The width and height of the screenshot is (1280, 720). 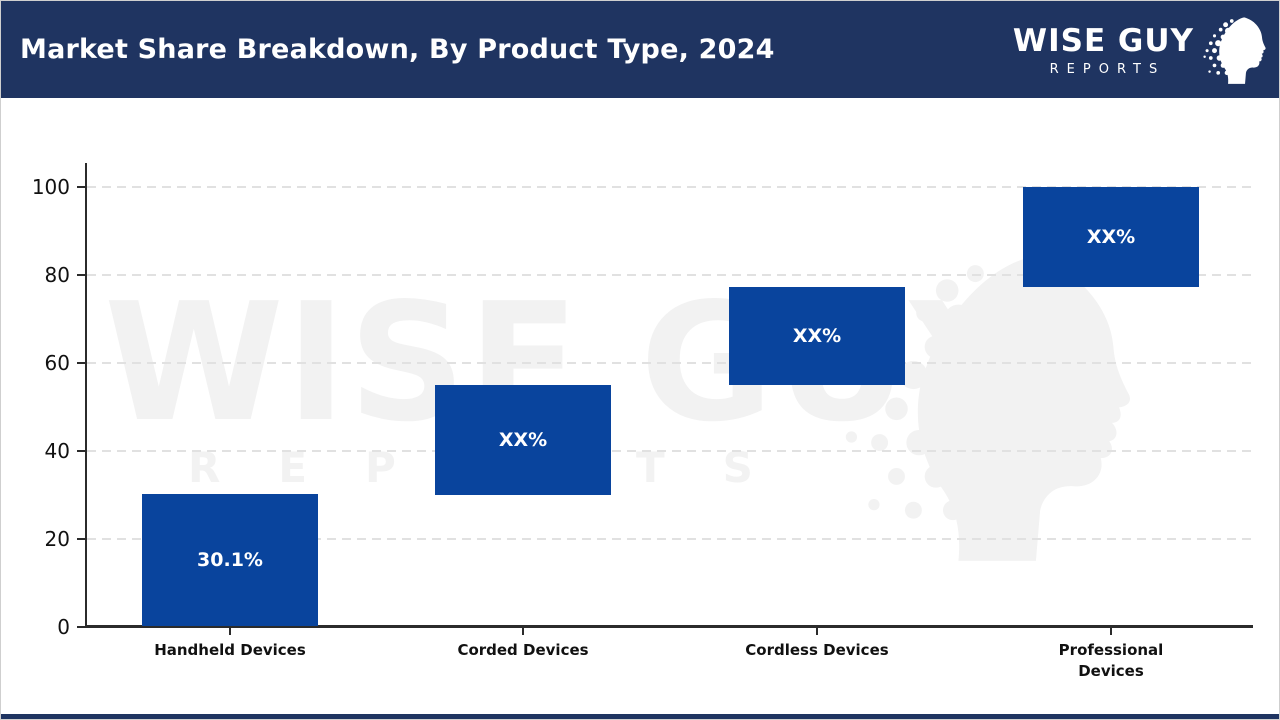 What do you see at coordinates (669, 626) in the screenshot?
I see `x-axis-line` at bounding box center [669, 626].